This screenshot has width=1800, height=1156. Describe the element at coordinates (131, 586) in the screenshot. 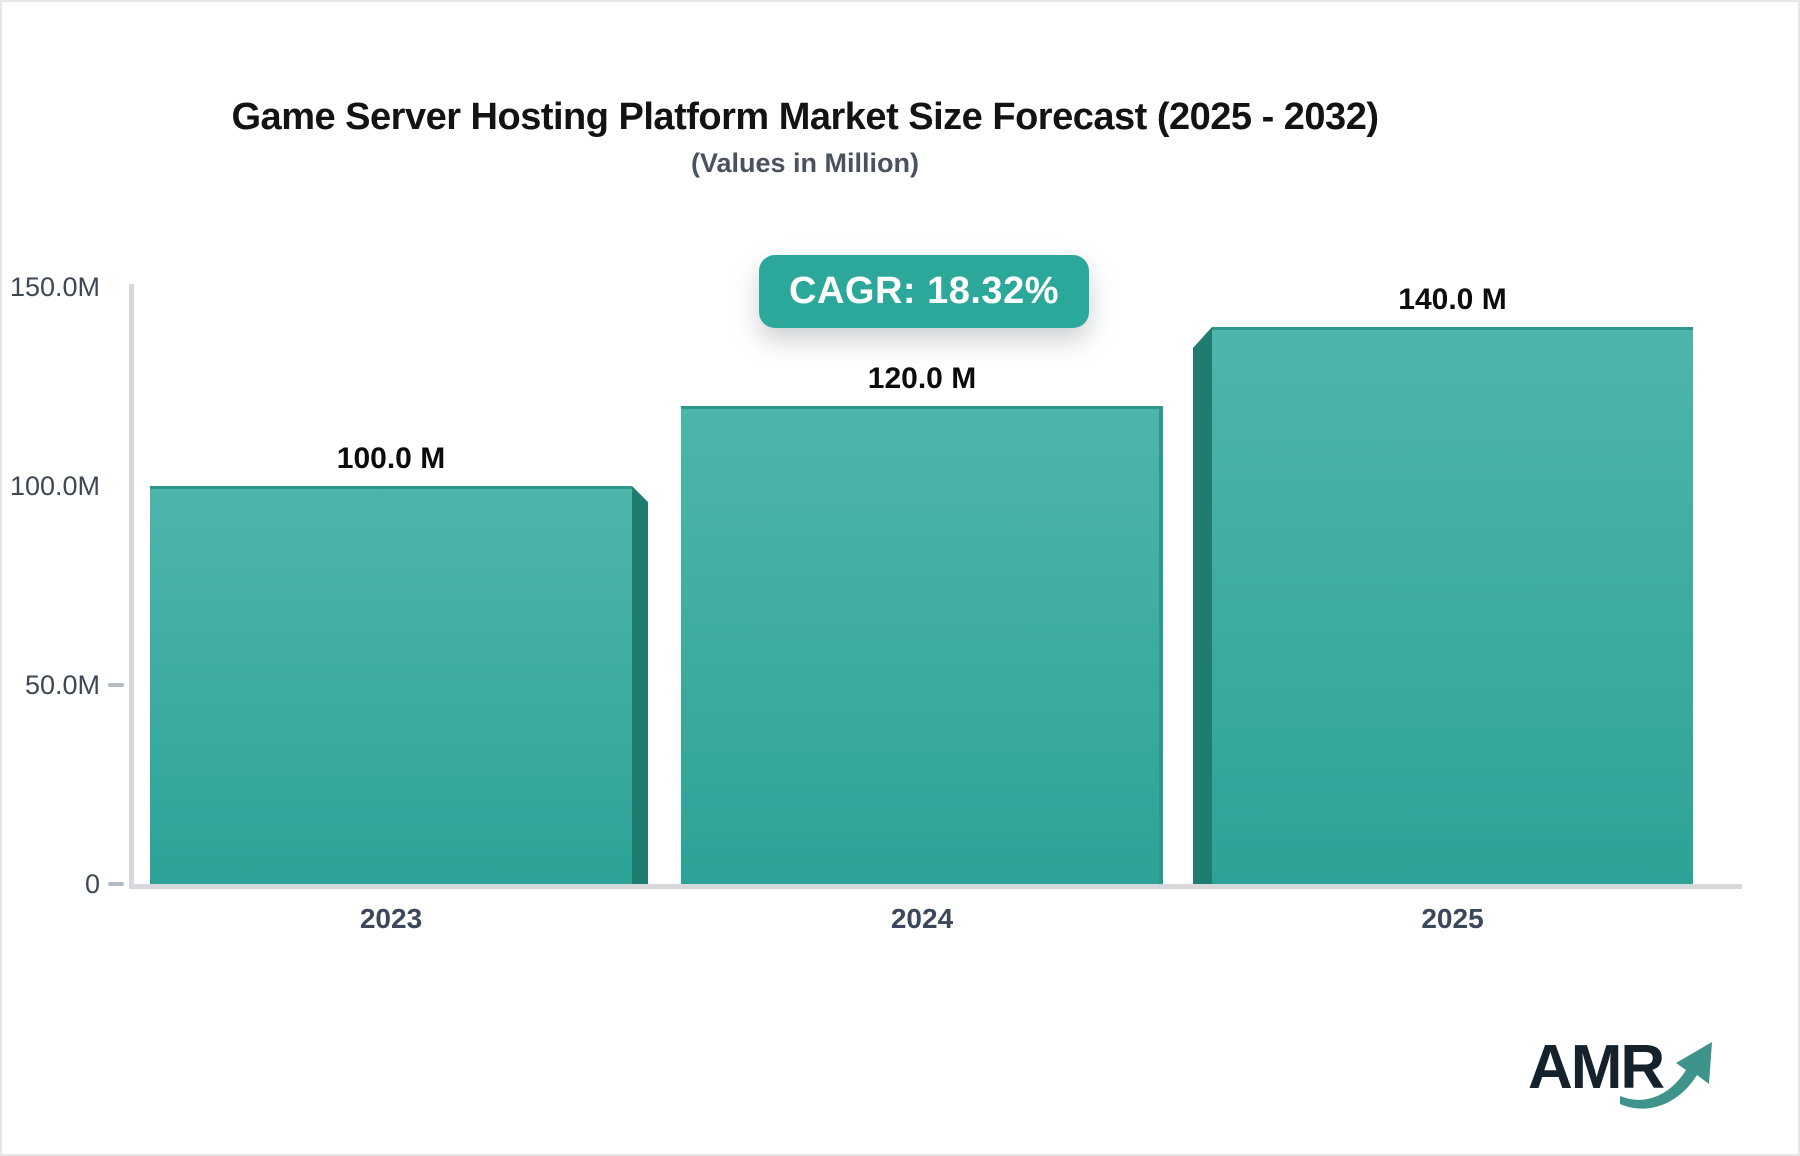

I see `y-axis-line` at that location.